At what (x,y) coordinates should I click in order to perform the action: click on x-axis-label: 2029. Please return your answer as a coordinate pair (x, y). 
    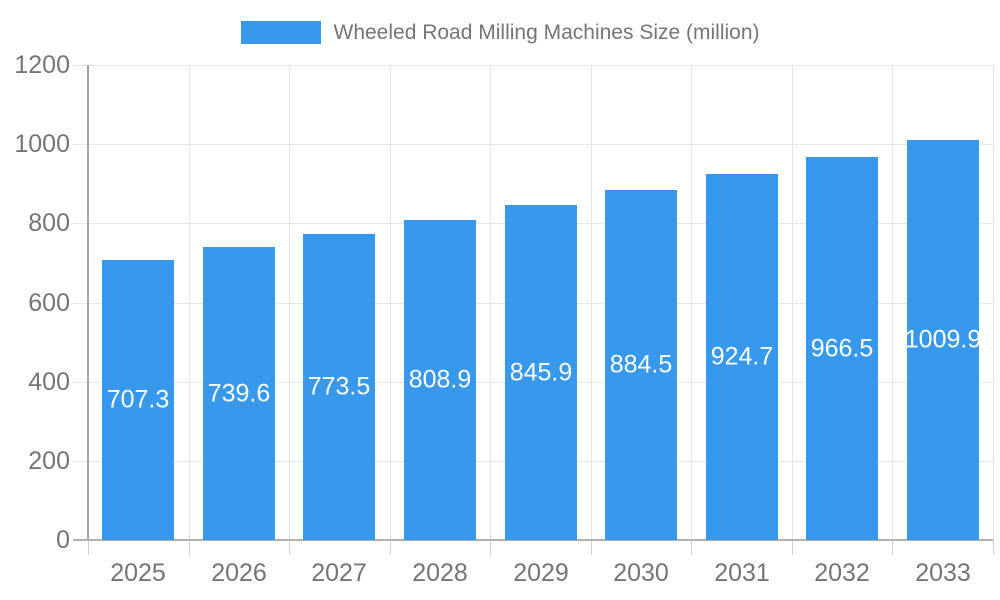
    Looking at the image, I should click on (541, 573).